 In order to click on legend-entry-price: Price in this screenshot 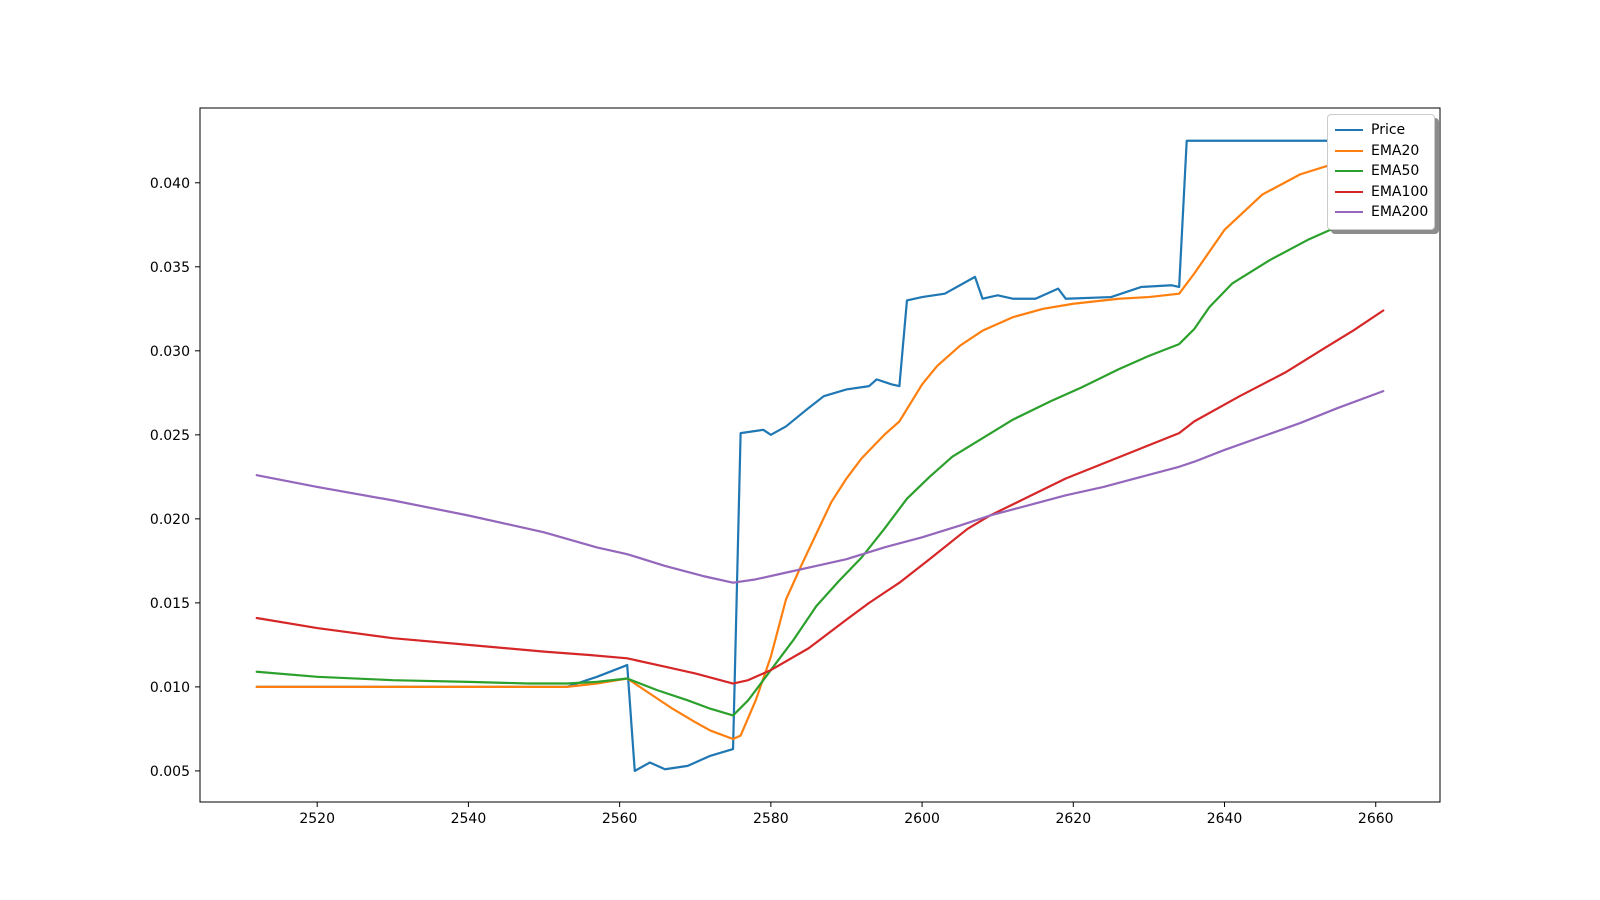, I will do `click(1381, 130)`.